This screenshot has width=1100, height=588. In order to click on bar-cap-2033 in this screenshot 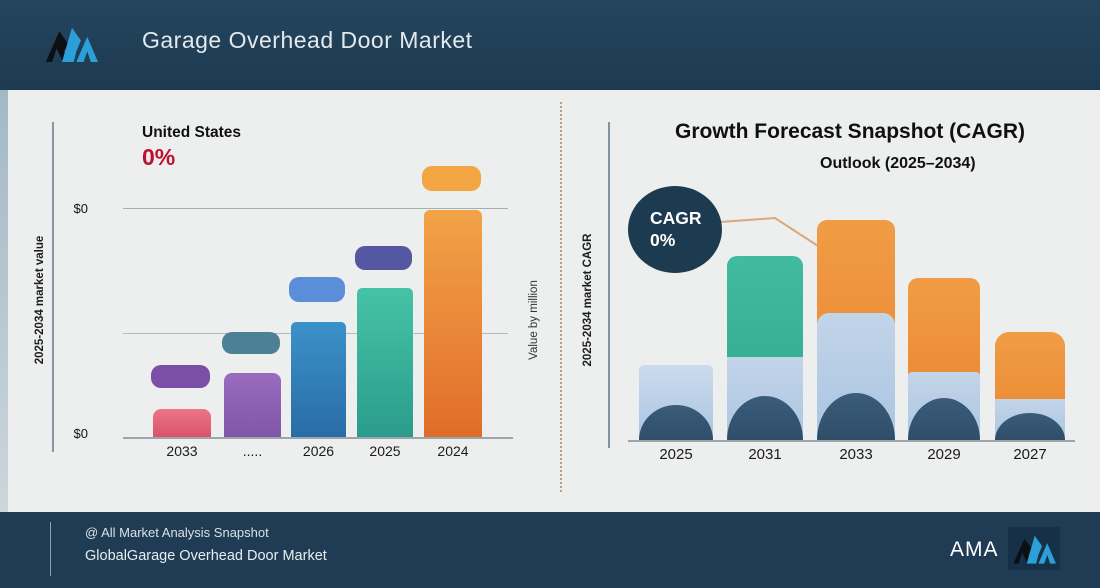, I will do `click(180, 376)`.